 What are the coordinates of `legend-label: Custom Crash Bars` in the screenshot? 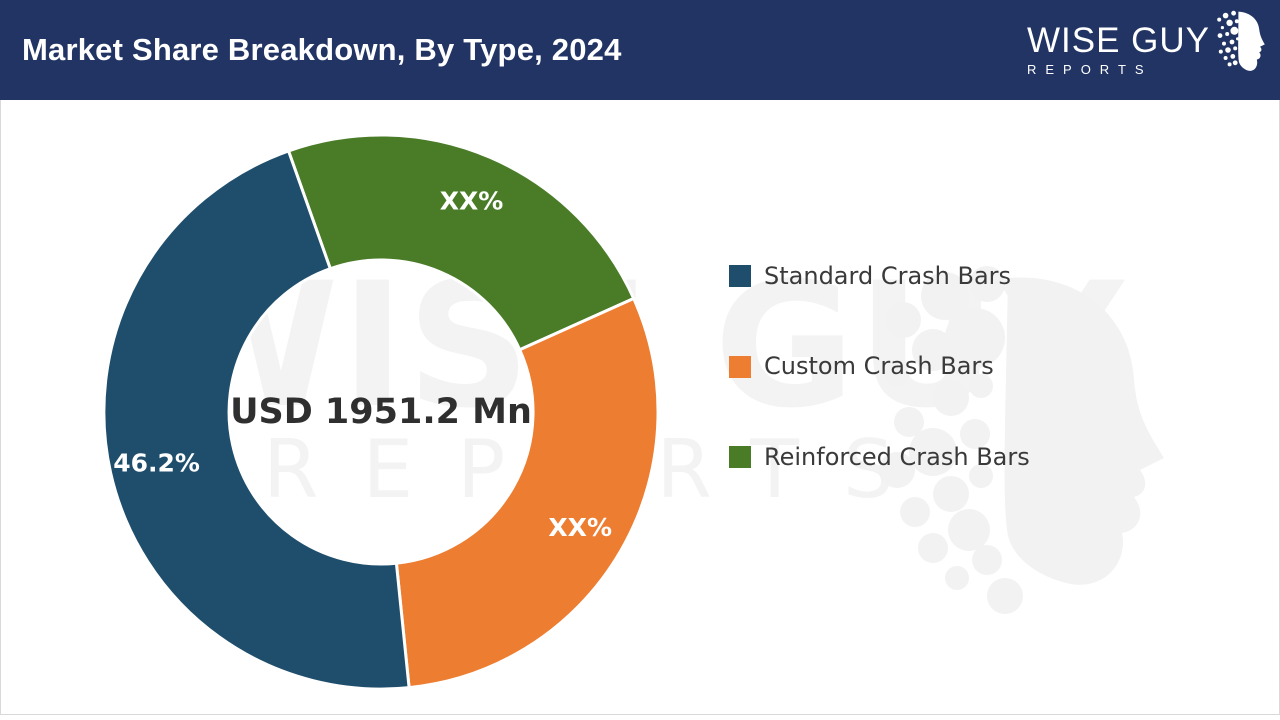 It's located at (879, 366).